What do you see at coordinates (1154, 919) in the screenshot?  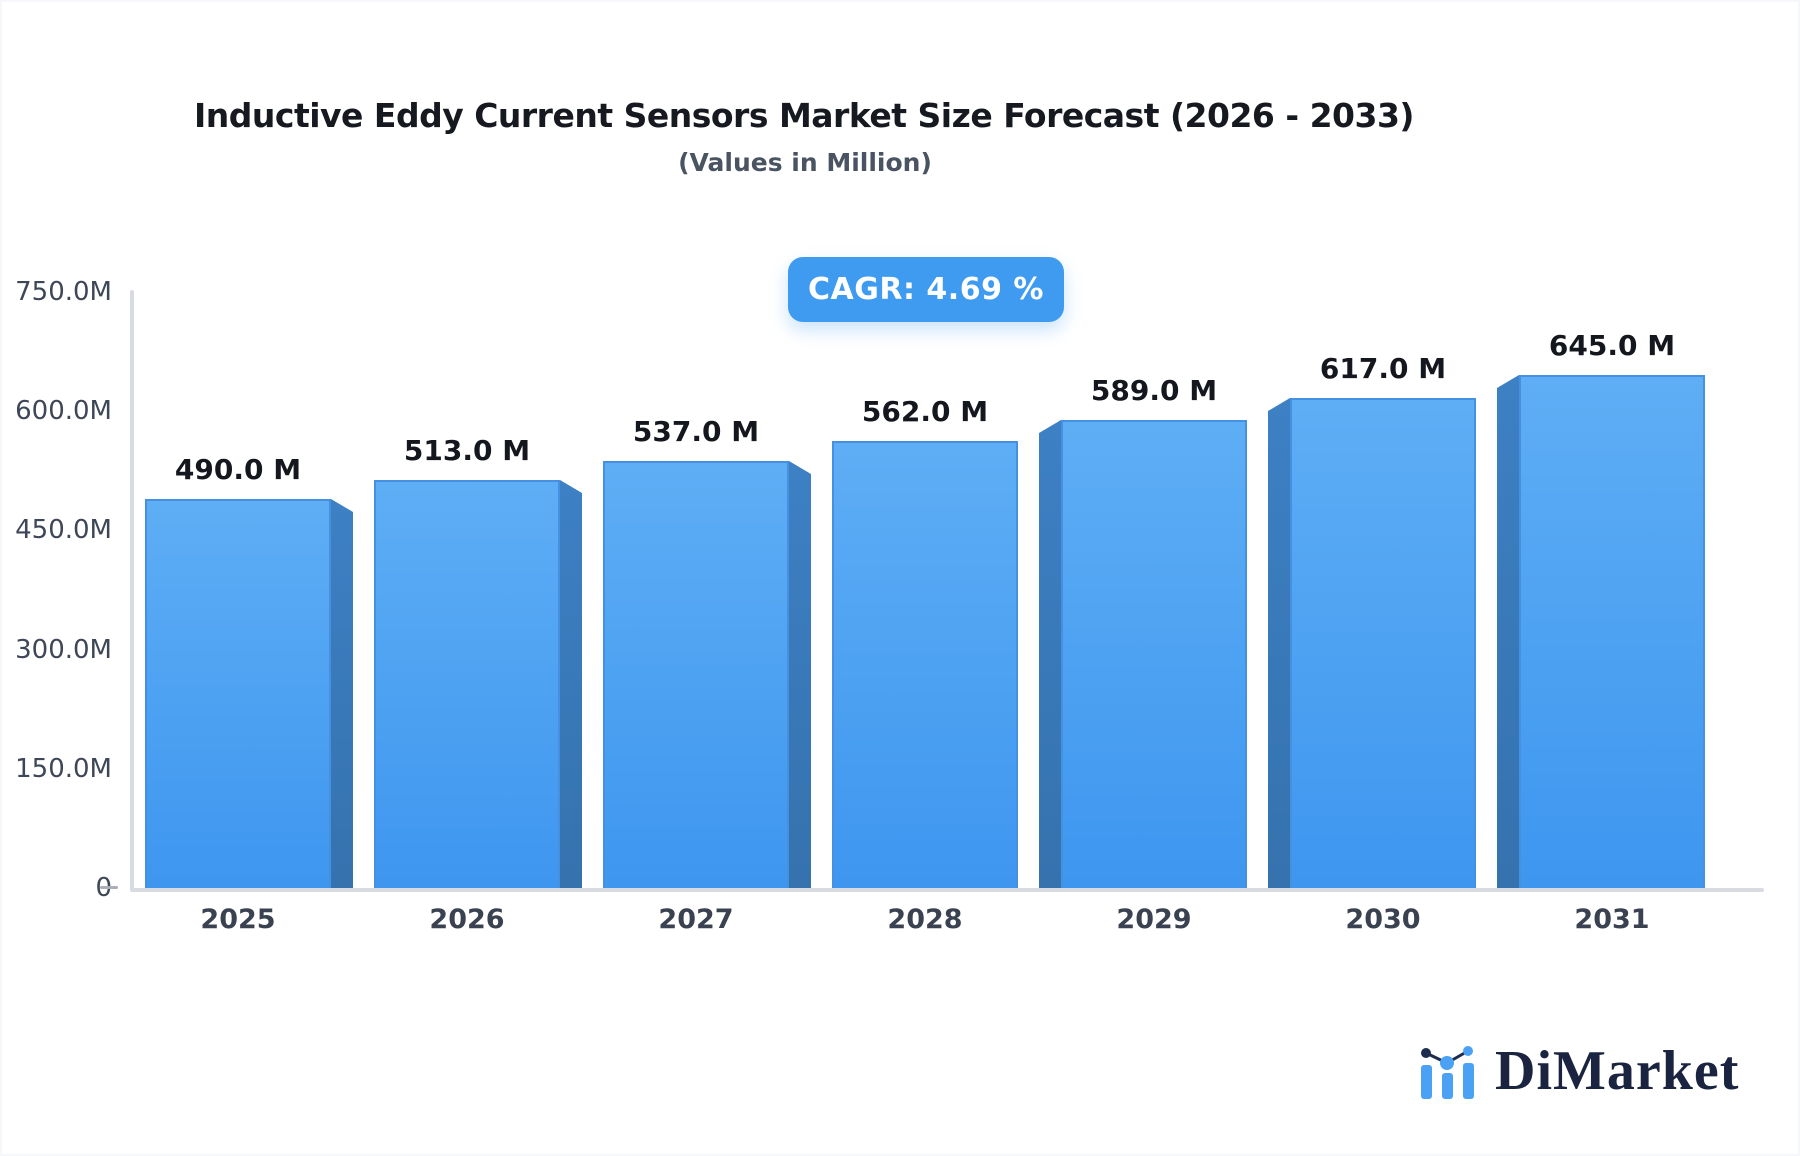 I see `x-axis-tick-label: 2029` at bounding box center [1154, 919].